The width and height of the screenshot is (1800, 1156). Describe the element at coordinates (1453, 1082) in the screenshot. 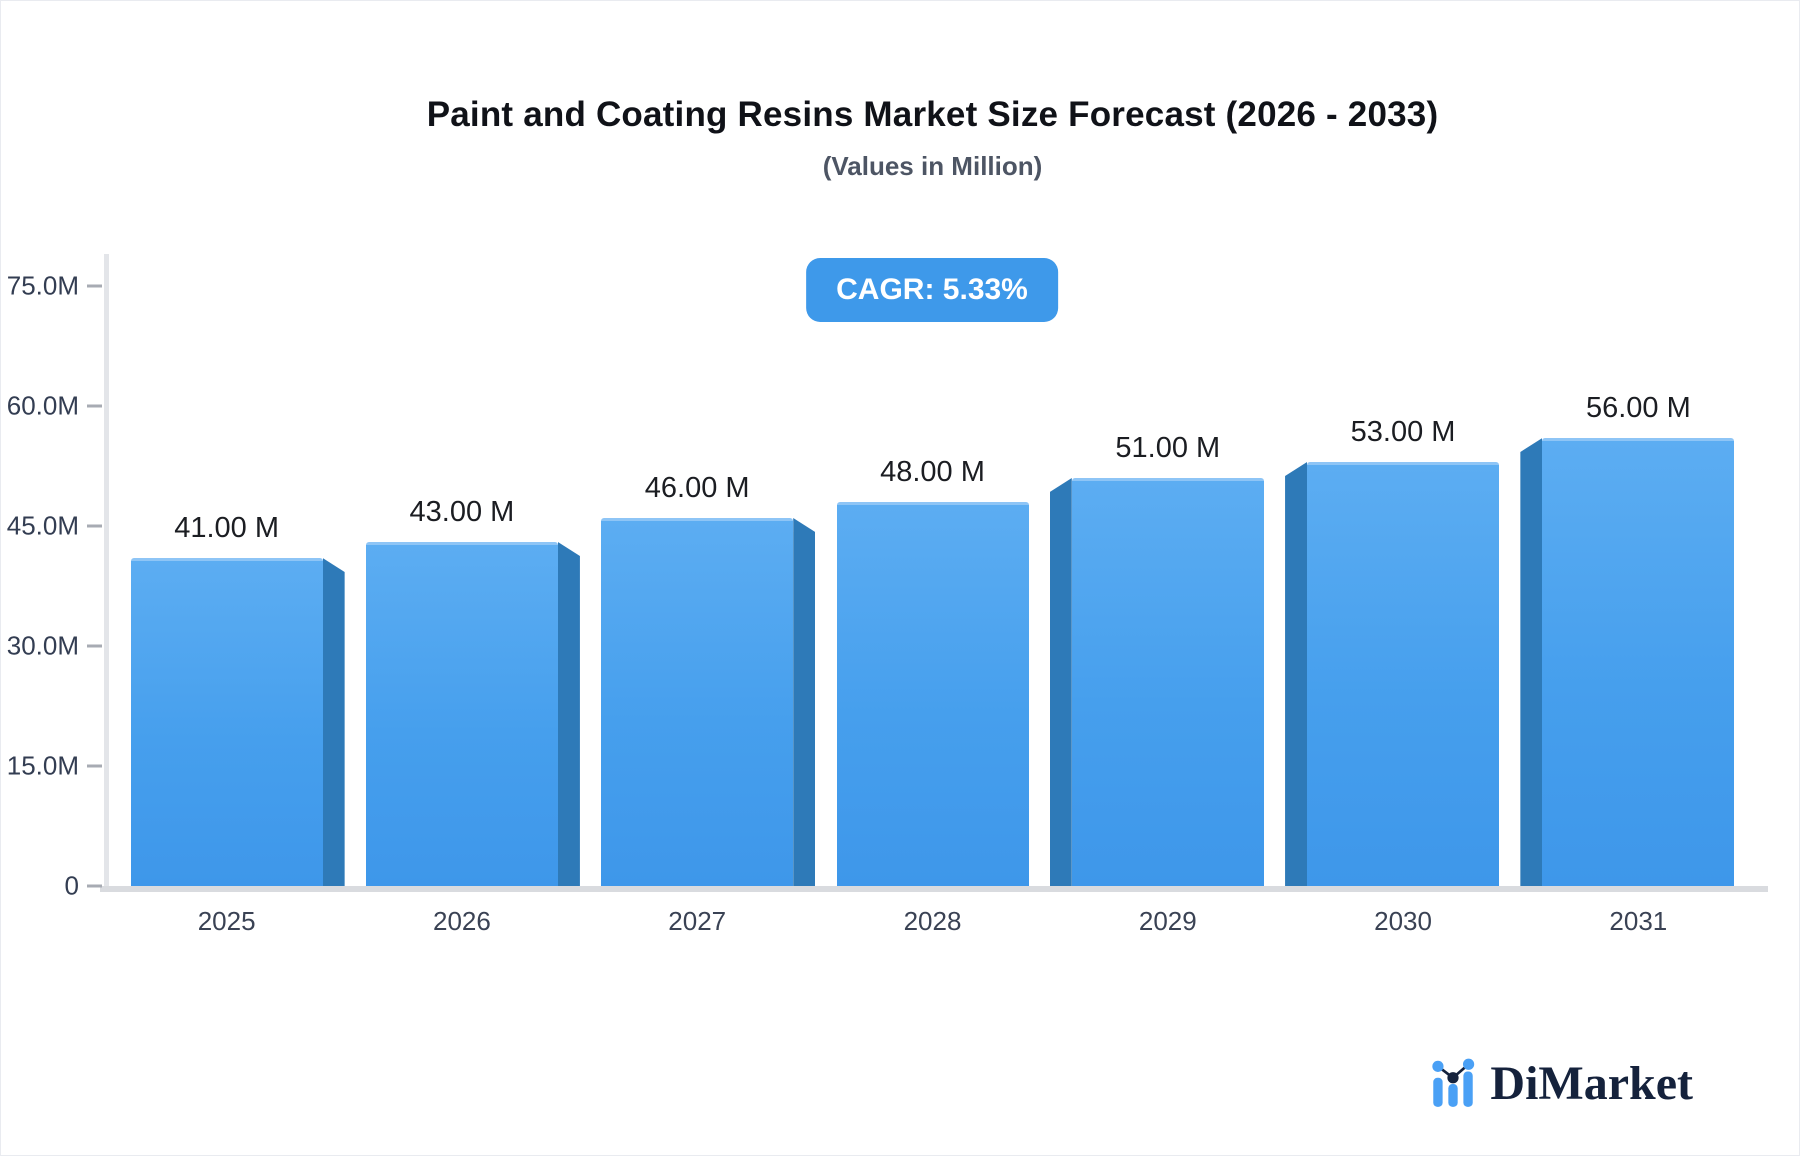

I see `bar-chart-logo-icon` at that location.